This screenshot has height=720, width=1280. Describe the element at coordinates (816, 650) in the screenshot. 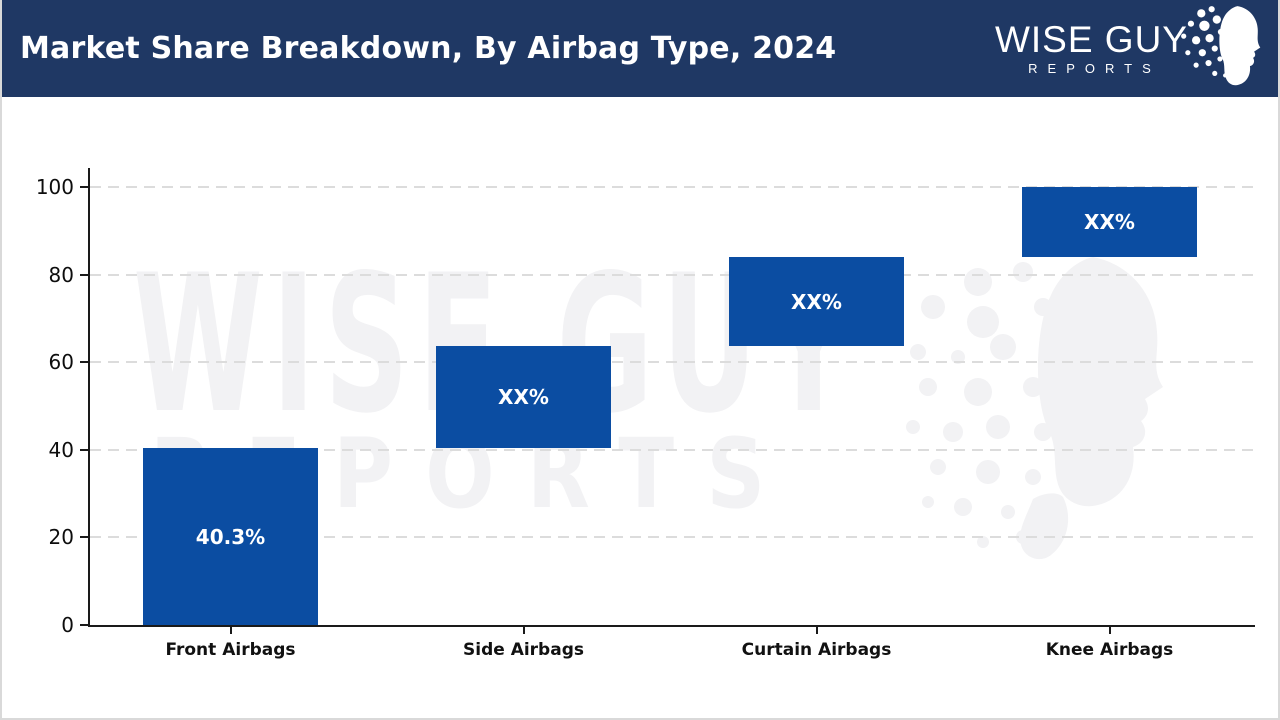

I see `category-label-3: Curtain Airbags` at that location.